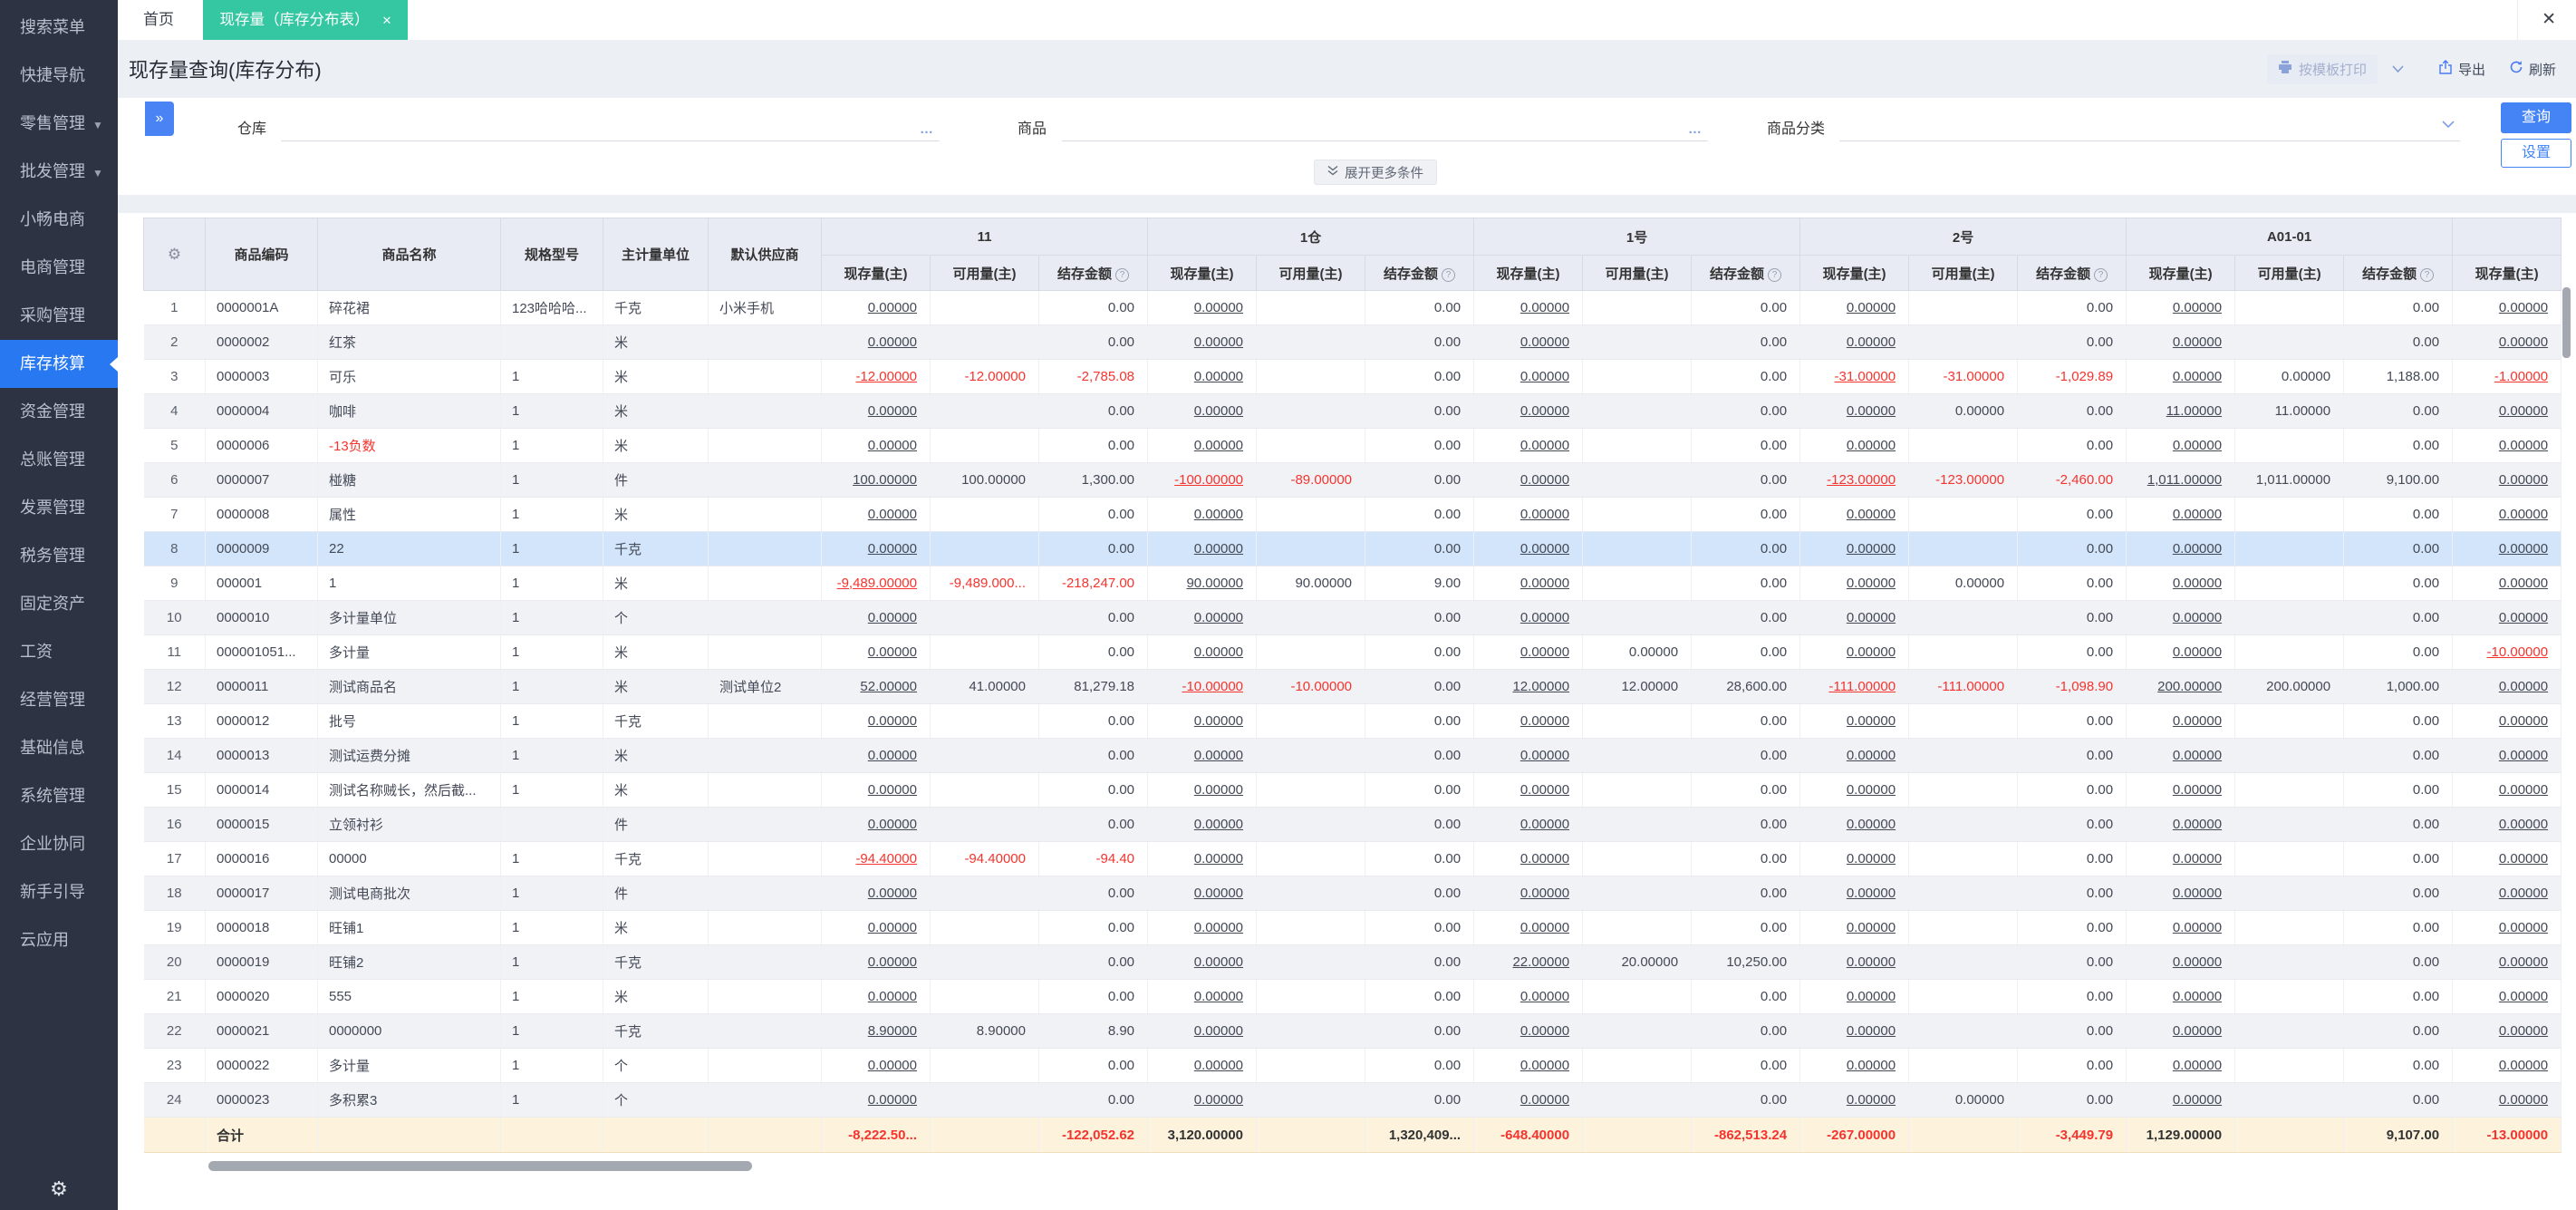  I want to click on stock-qty-link-cell: 11.00000, so click(2181, 411).